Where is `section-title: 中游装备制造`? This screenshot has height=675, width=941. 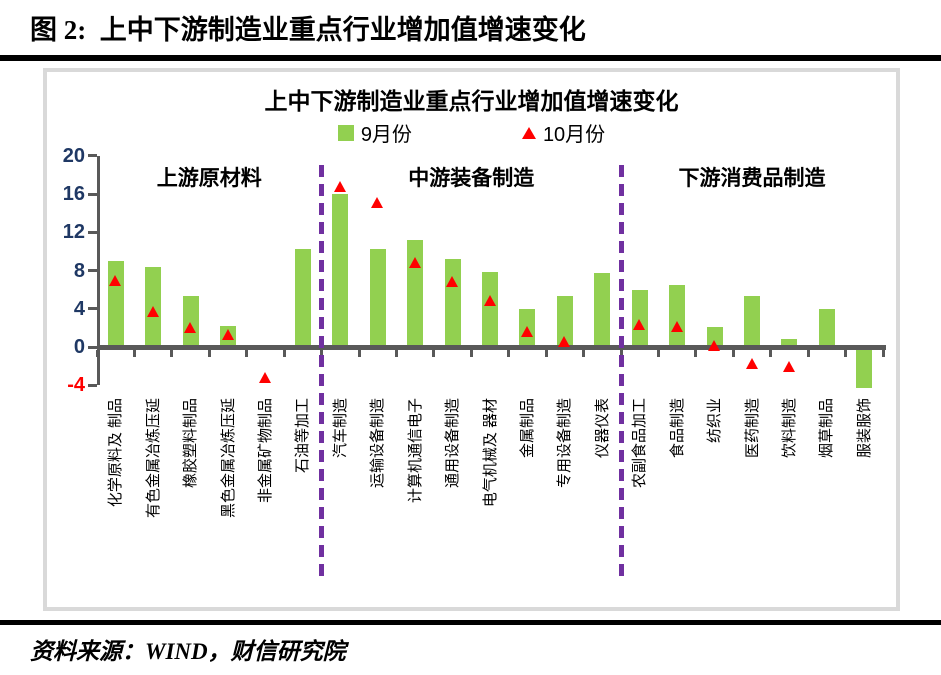 section-title: 中游装备制造 is located at coordinates (471, 178).